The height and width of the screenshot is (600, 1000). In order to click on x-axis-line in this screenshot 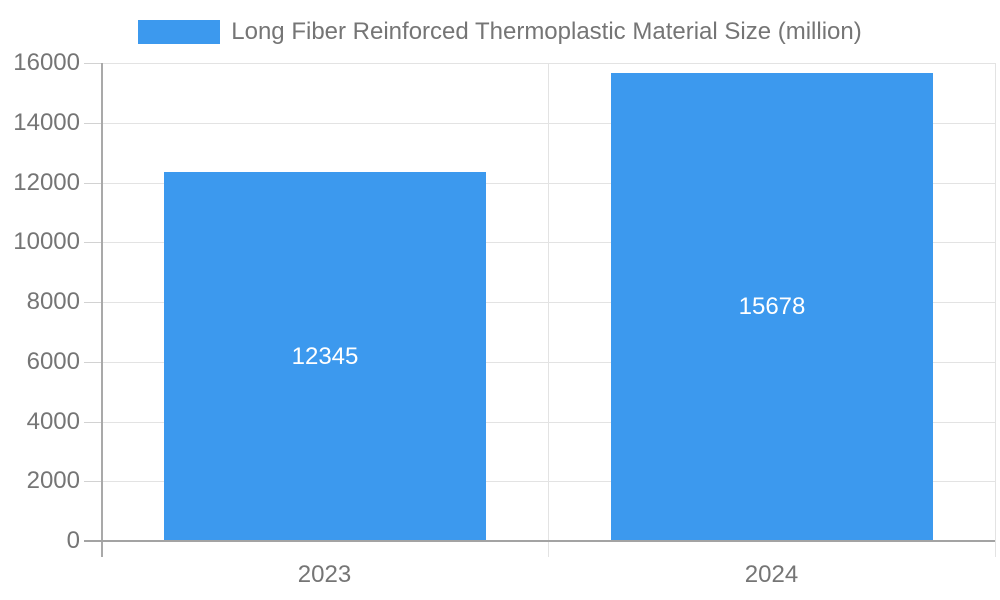, I will do `click(539, 541)`.